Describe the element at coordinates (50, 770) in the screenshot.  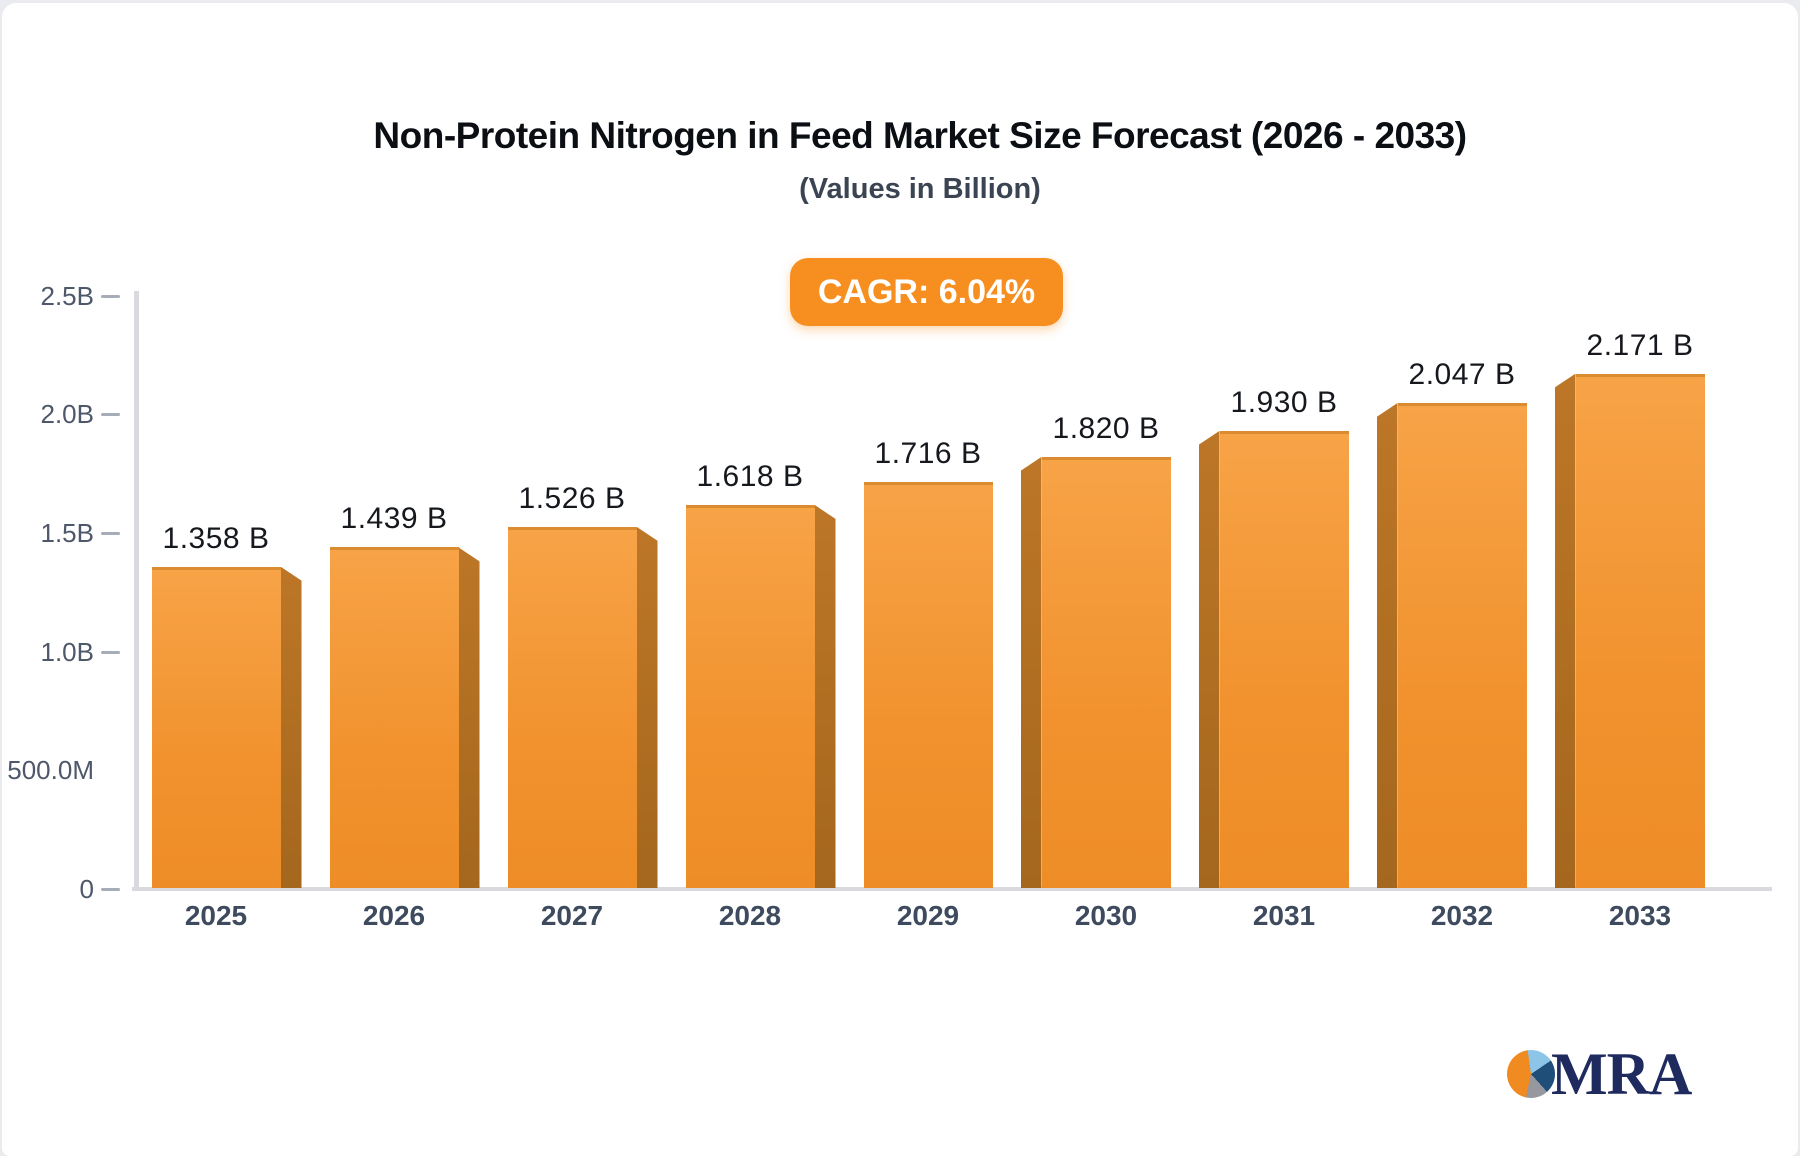
I see `y-tick-label: 500.0M` at that location.